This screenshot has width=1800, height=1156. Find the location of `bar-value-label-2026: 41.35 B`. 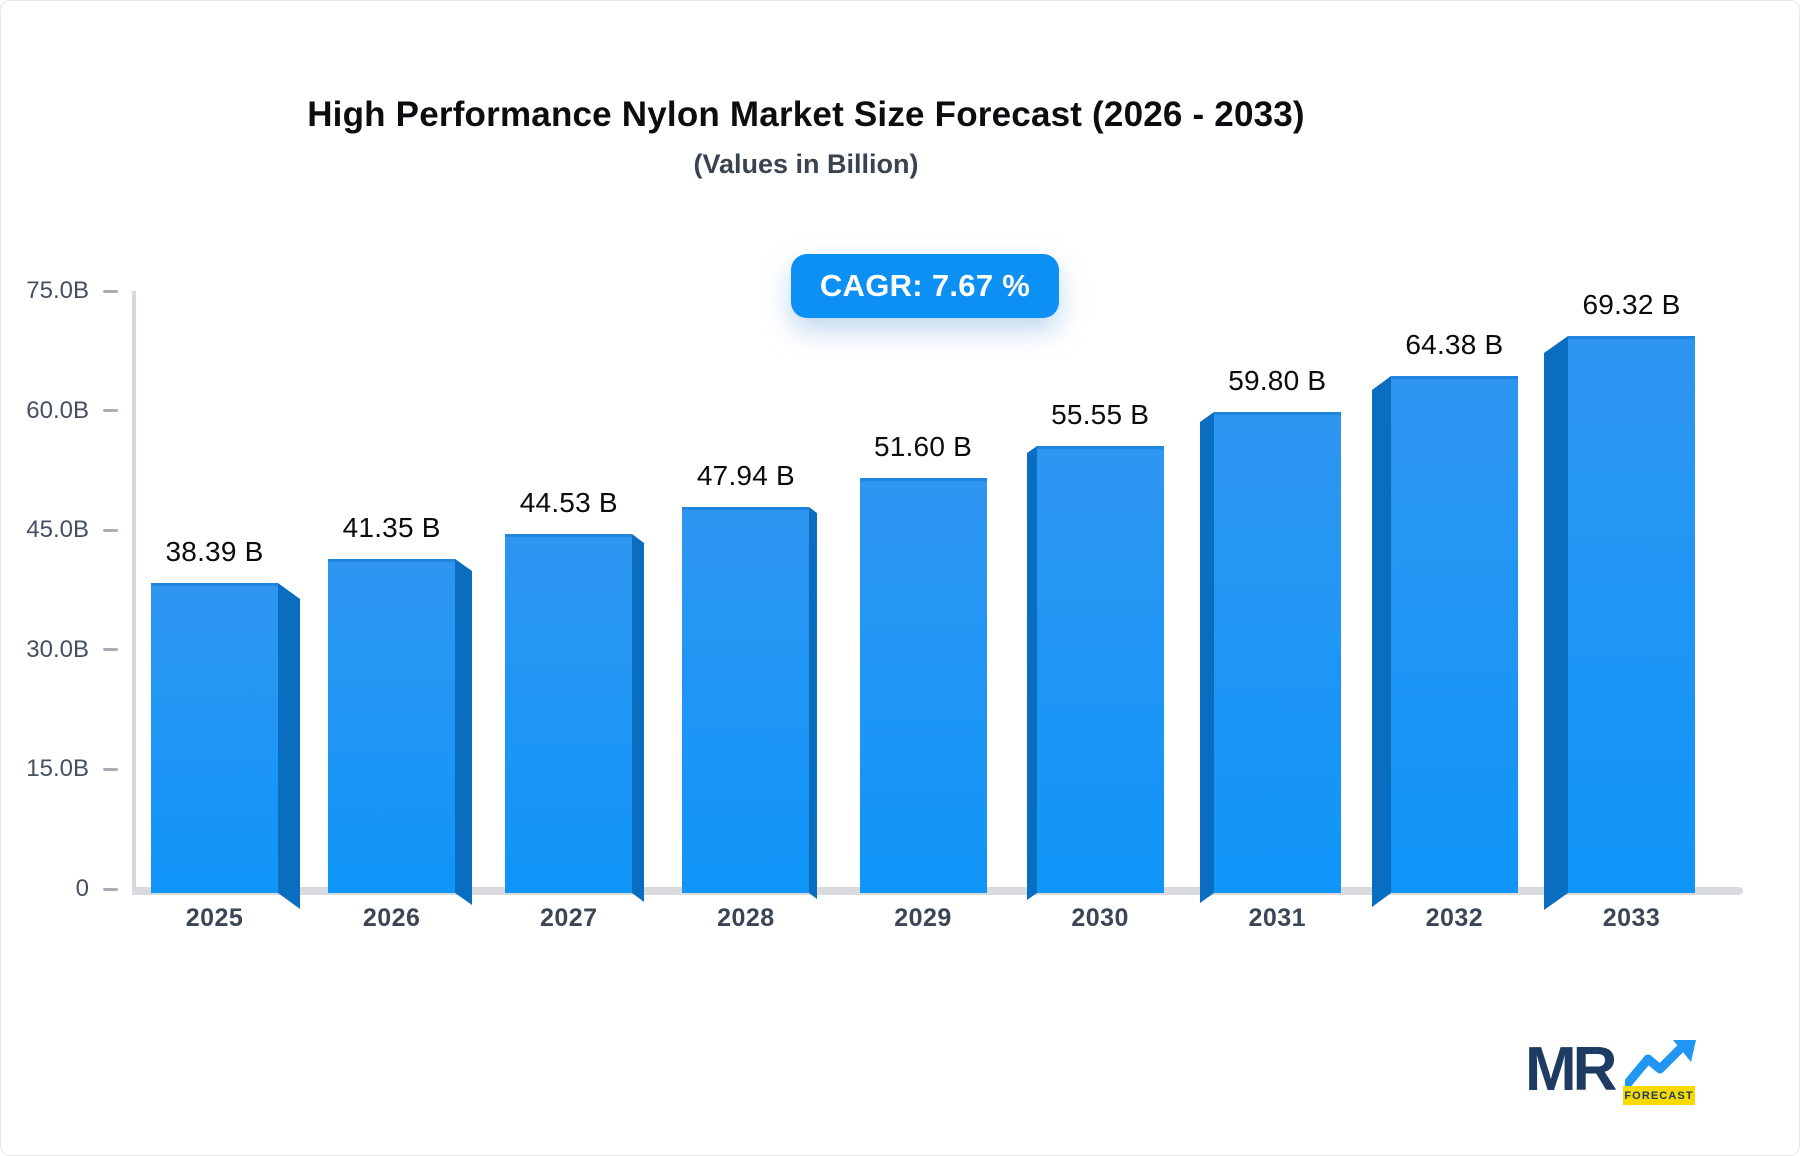

bar-value-label-2026: 41.35 B is located at coordinates (391, 527).